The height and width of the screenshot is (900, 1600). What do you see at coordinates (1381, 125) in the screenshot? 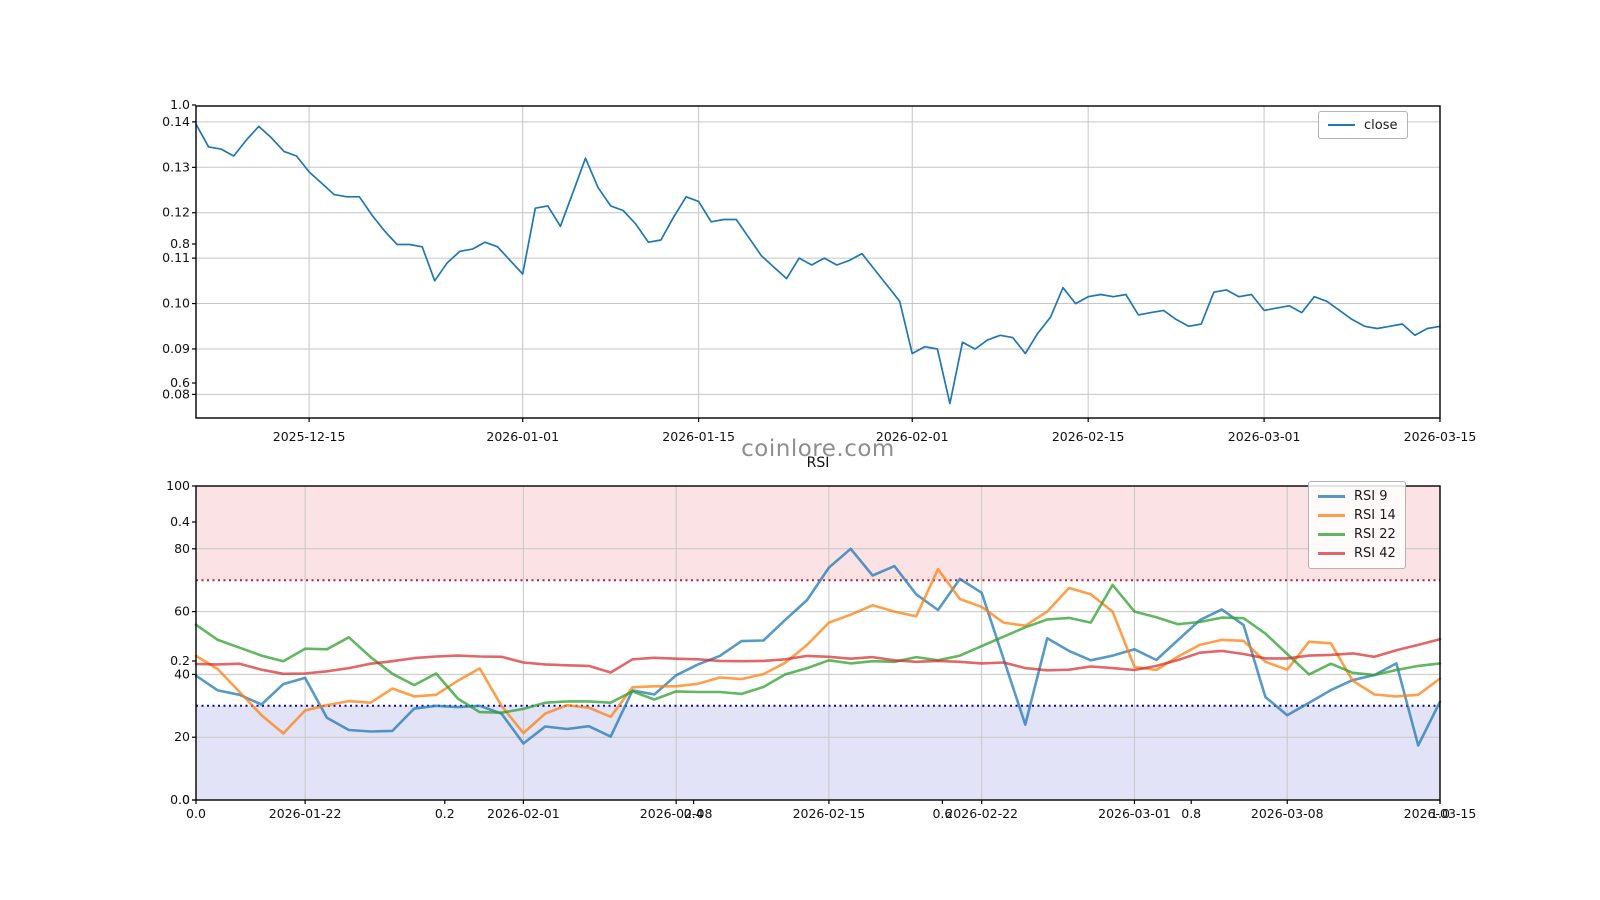
I see `legend-label-close: close` at bounding box center [1381, 125].